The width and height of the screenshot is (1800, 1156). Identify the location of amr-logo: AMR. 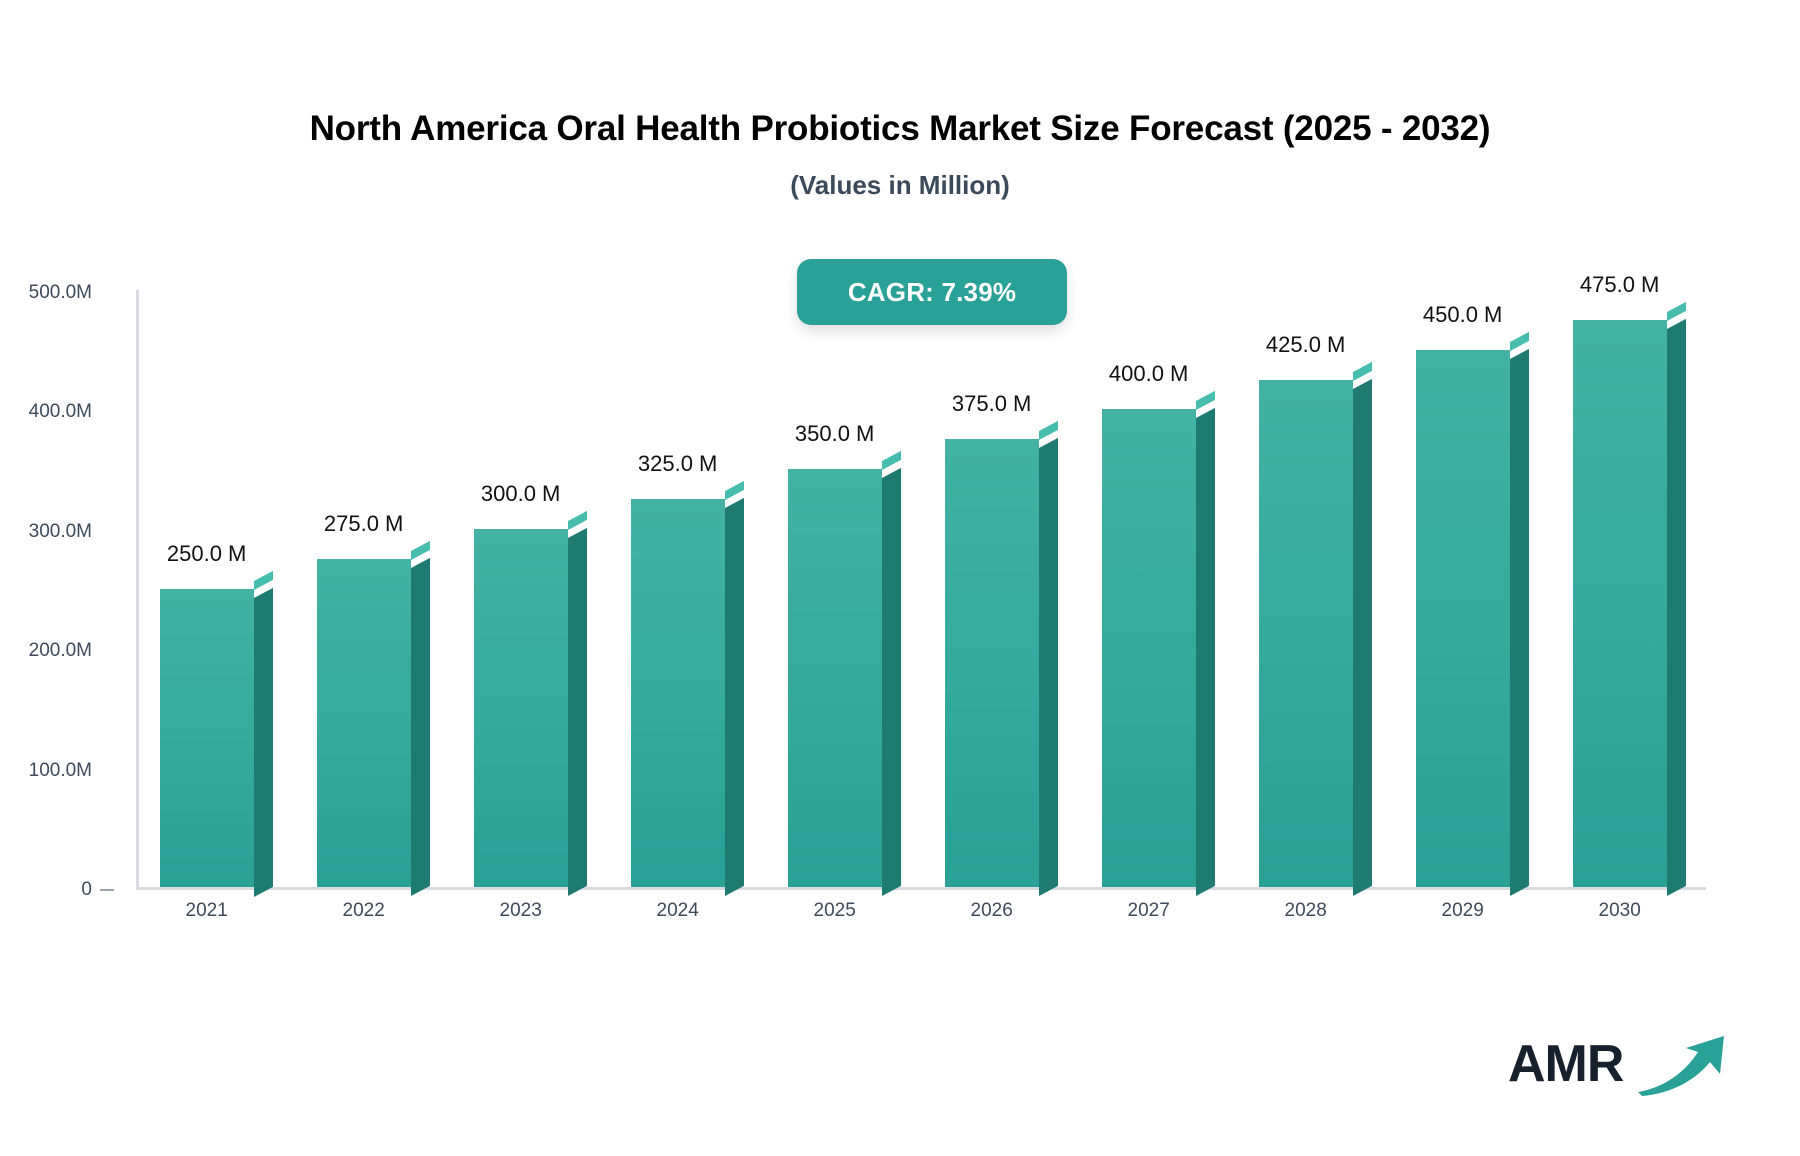
(1618, 1065).